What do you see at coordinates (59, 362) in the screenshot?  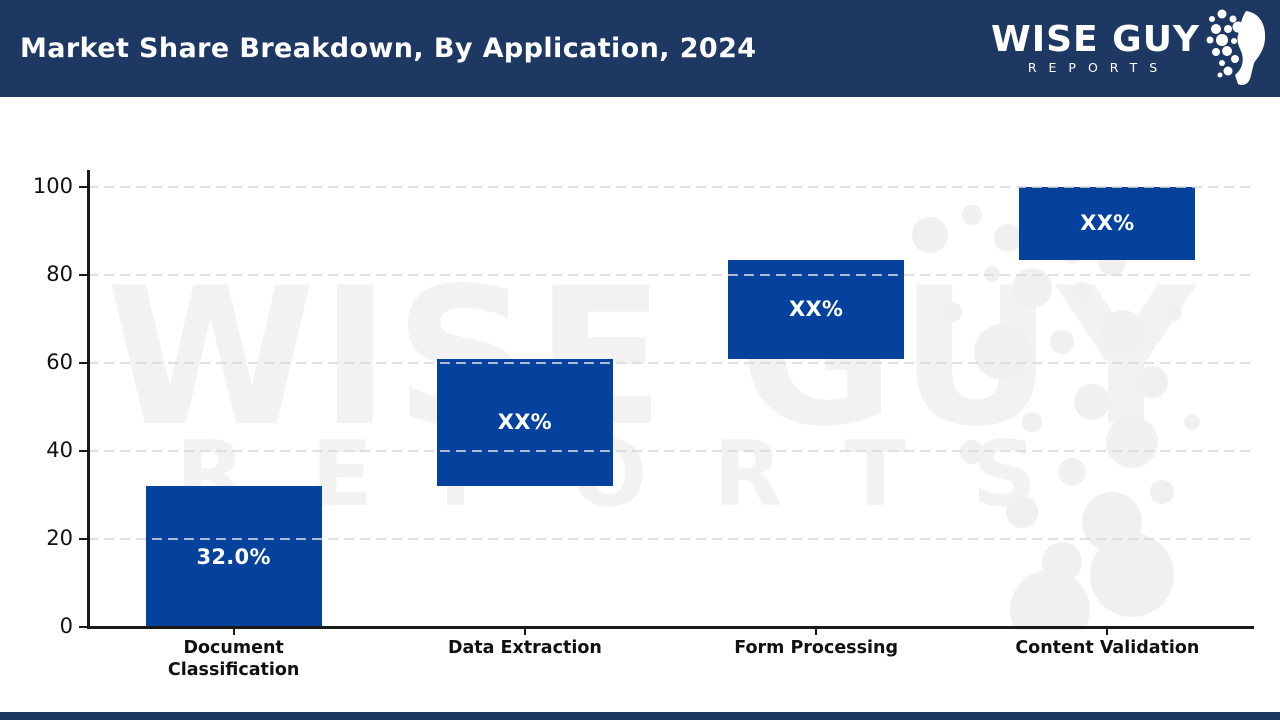 I see `y-axis-tick-label-60: 60` at bounding box center [59, 362].